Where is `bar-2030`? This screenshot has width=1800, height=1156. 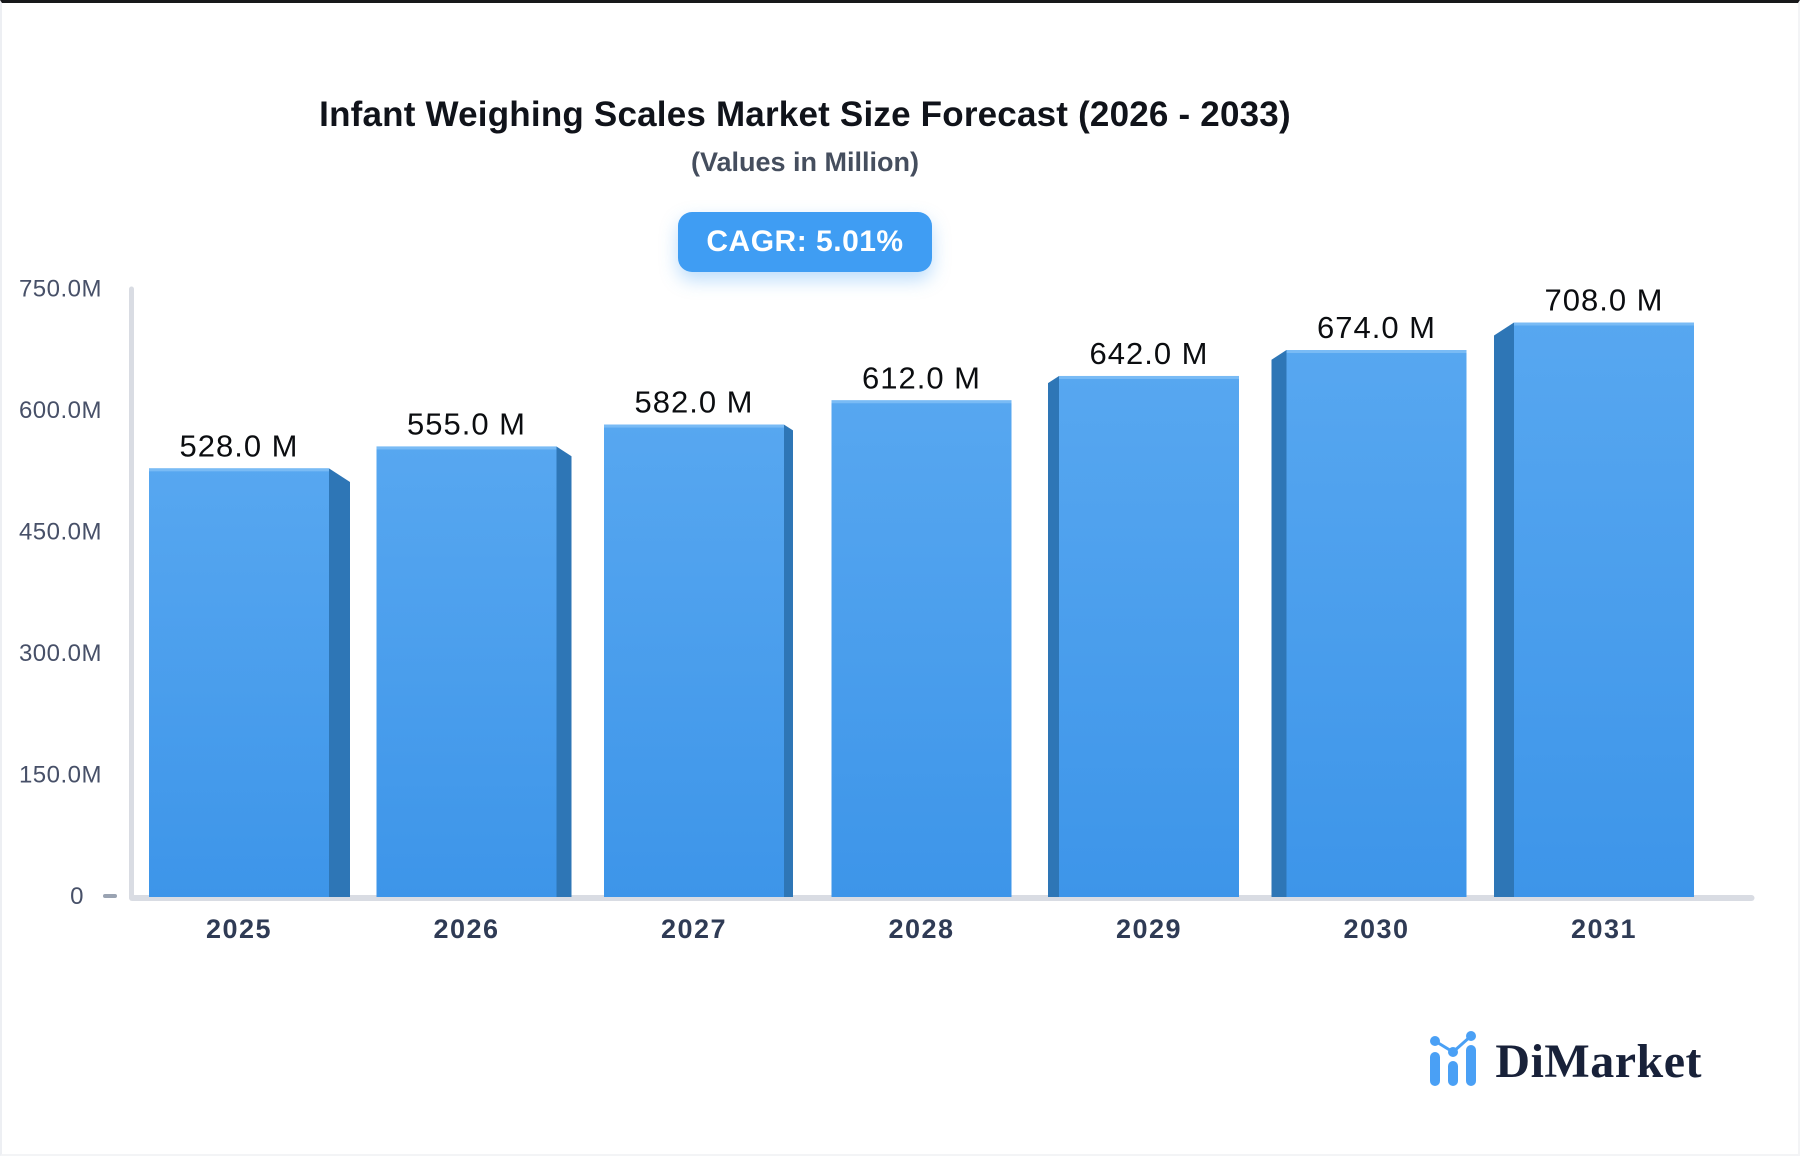 bar-2030 is located at coordinates (1376, 623).